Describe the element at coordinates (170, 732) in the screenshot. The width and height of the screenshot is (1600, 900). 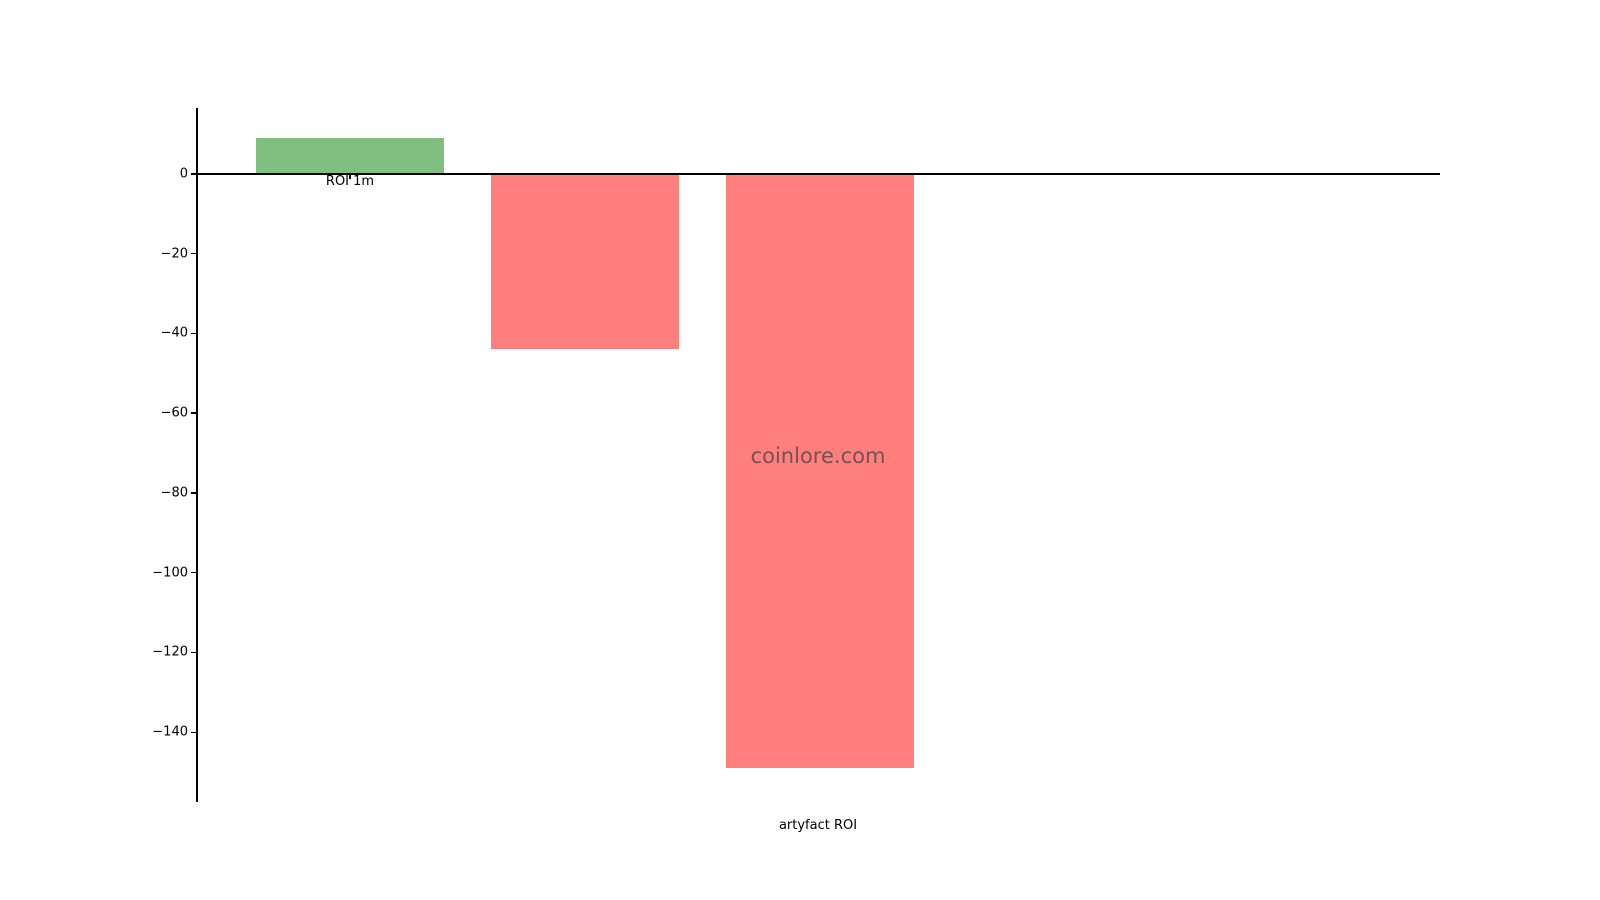
I see `y-tick-label: −140` at that location.